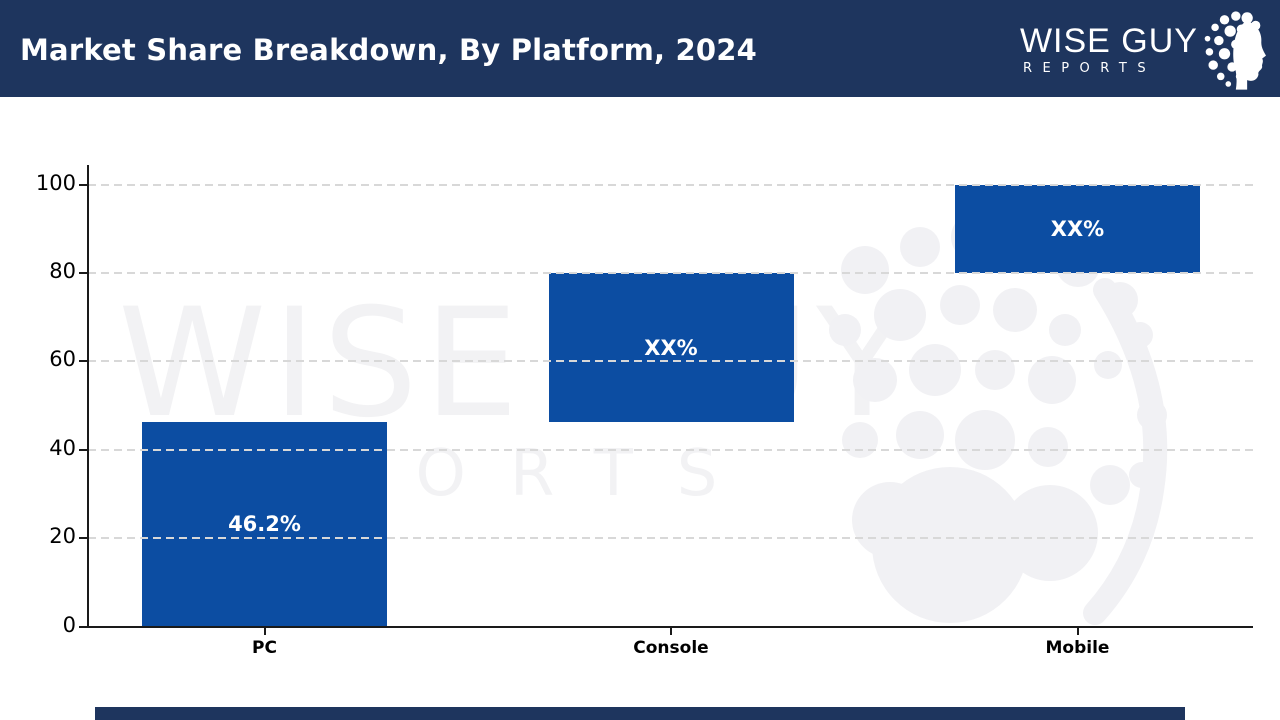  I want to click on brand-logo-text: WISE GUY REPORTS, so click(1108, 49).